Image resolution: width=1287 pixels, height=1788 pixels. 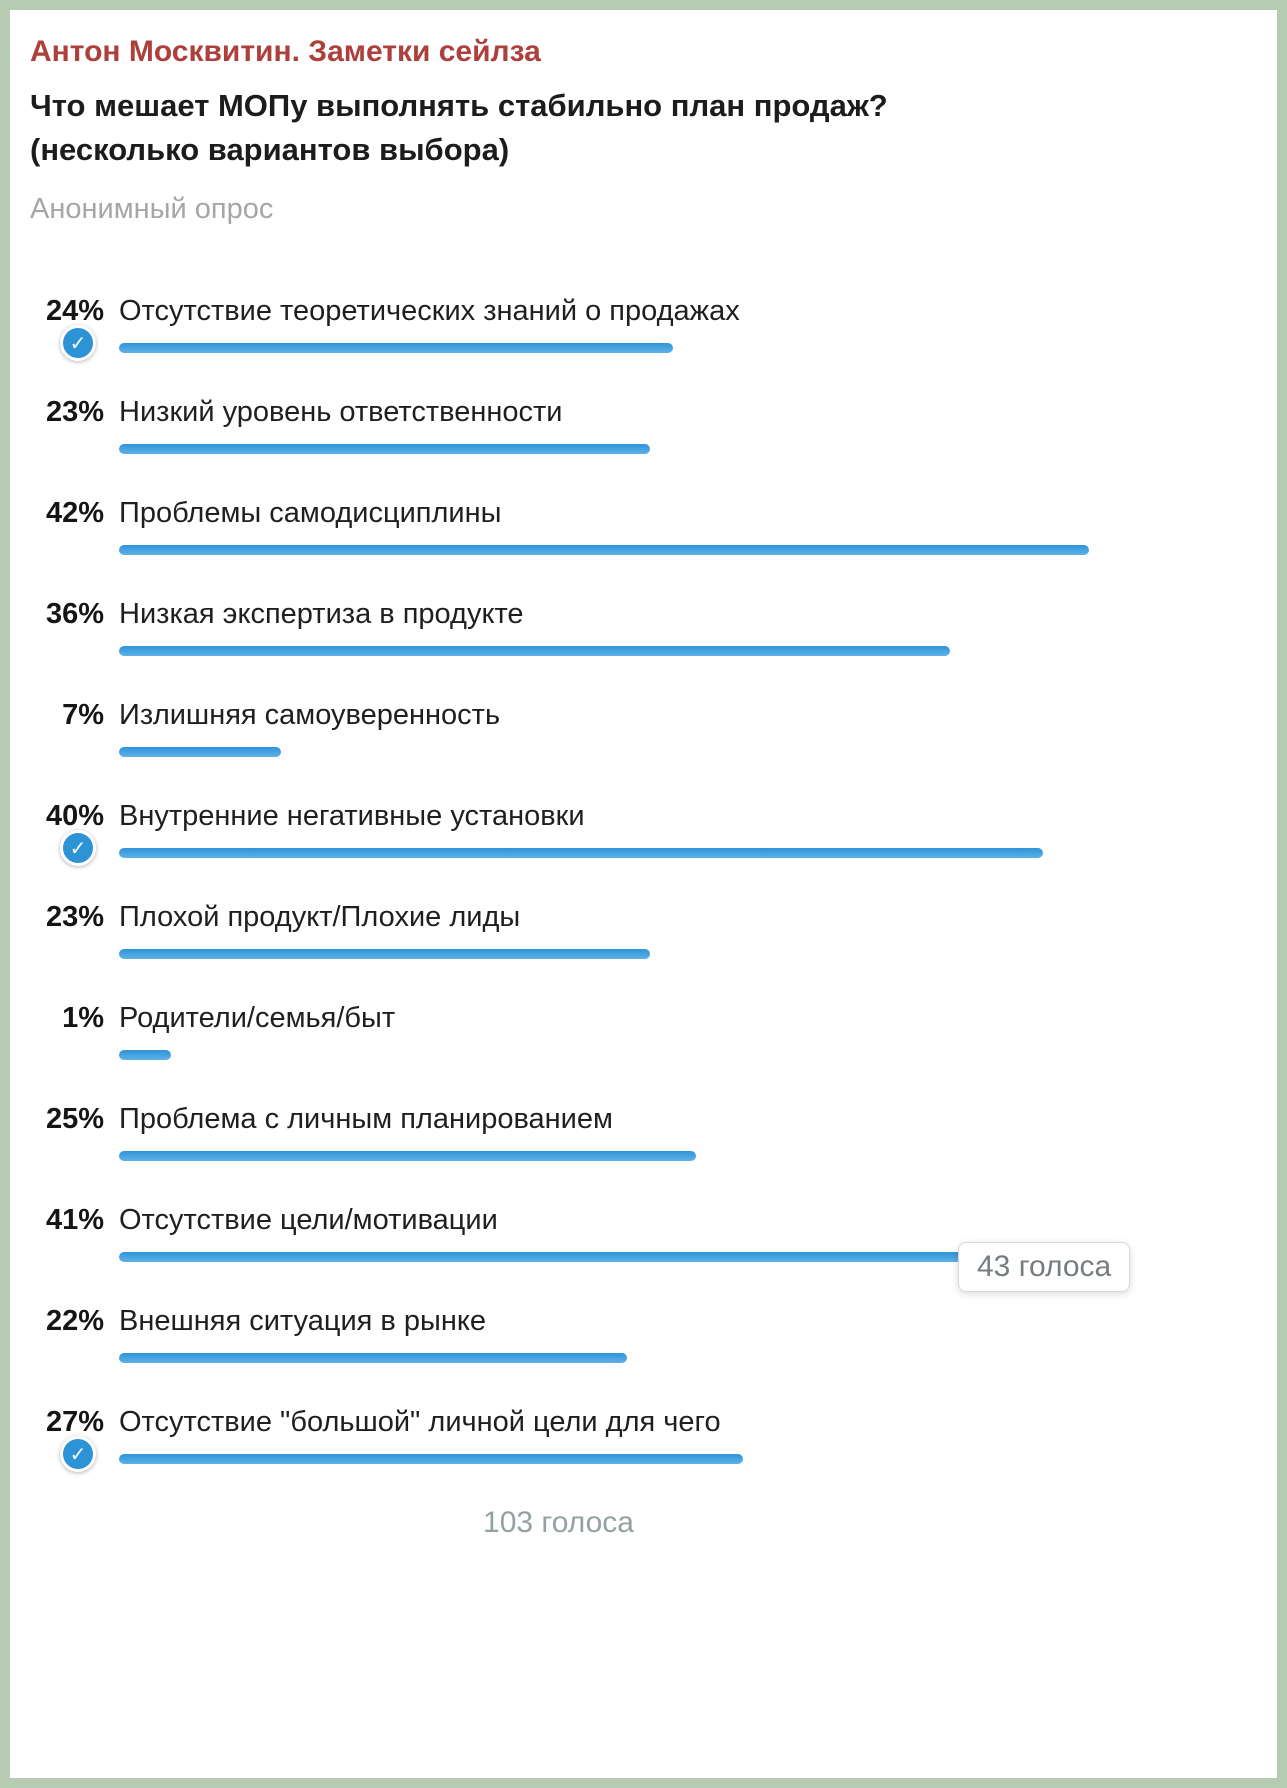 I want to click on poll-option: 22% Внешняя ситуация в рынке, so click(x=643, y=1332).